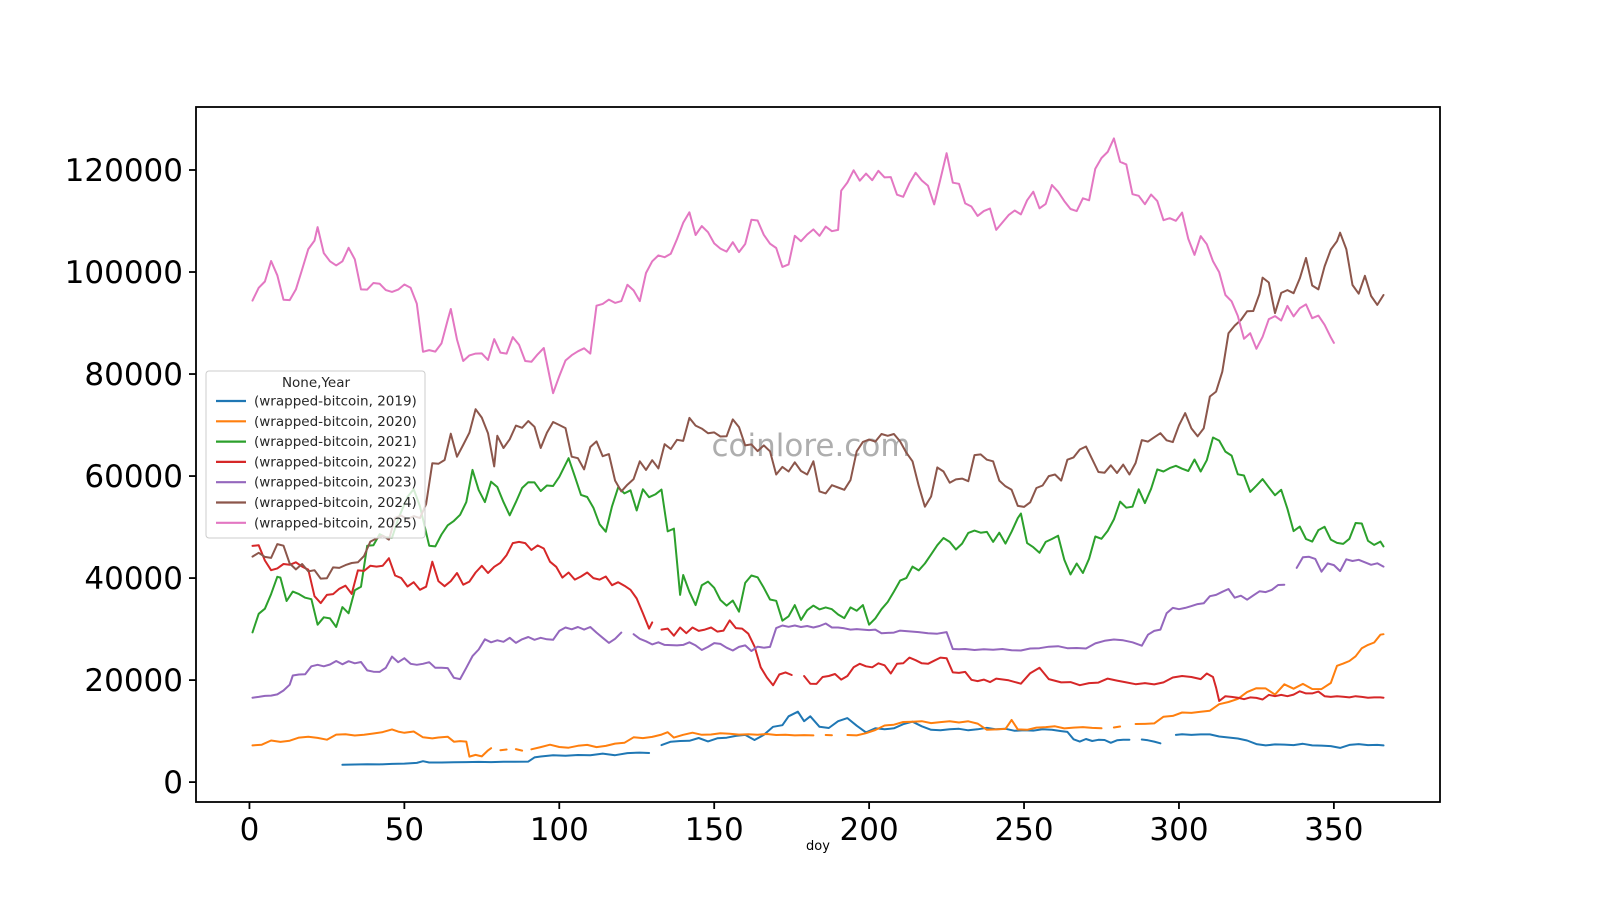 The image size is (1600, 904). Describe the element at coordinates (335, 462) in the screenshot. I see `legend-label-2022: (wrapped-bitcoin, 2022)` at that location.